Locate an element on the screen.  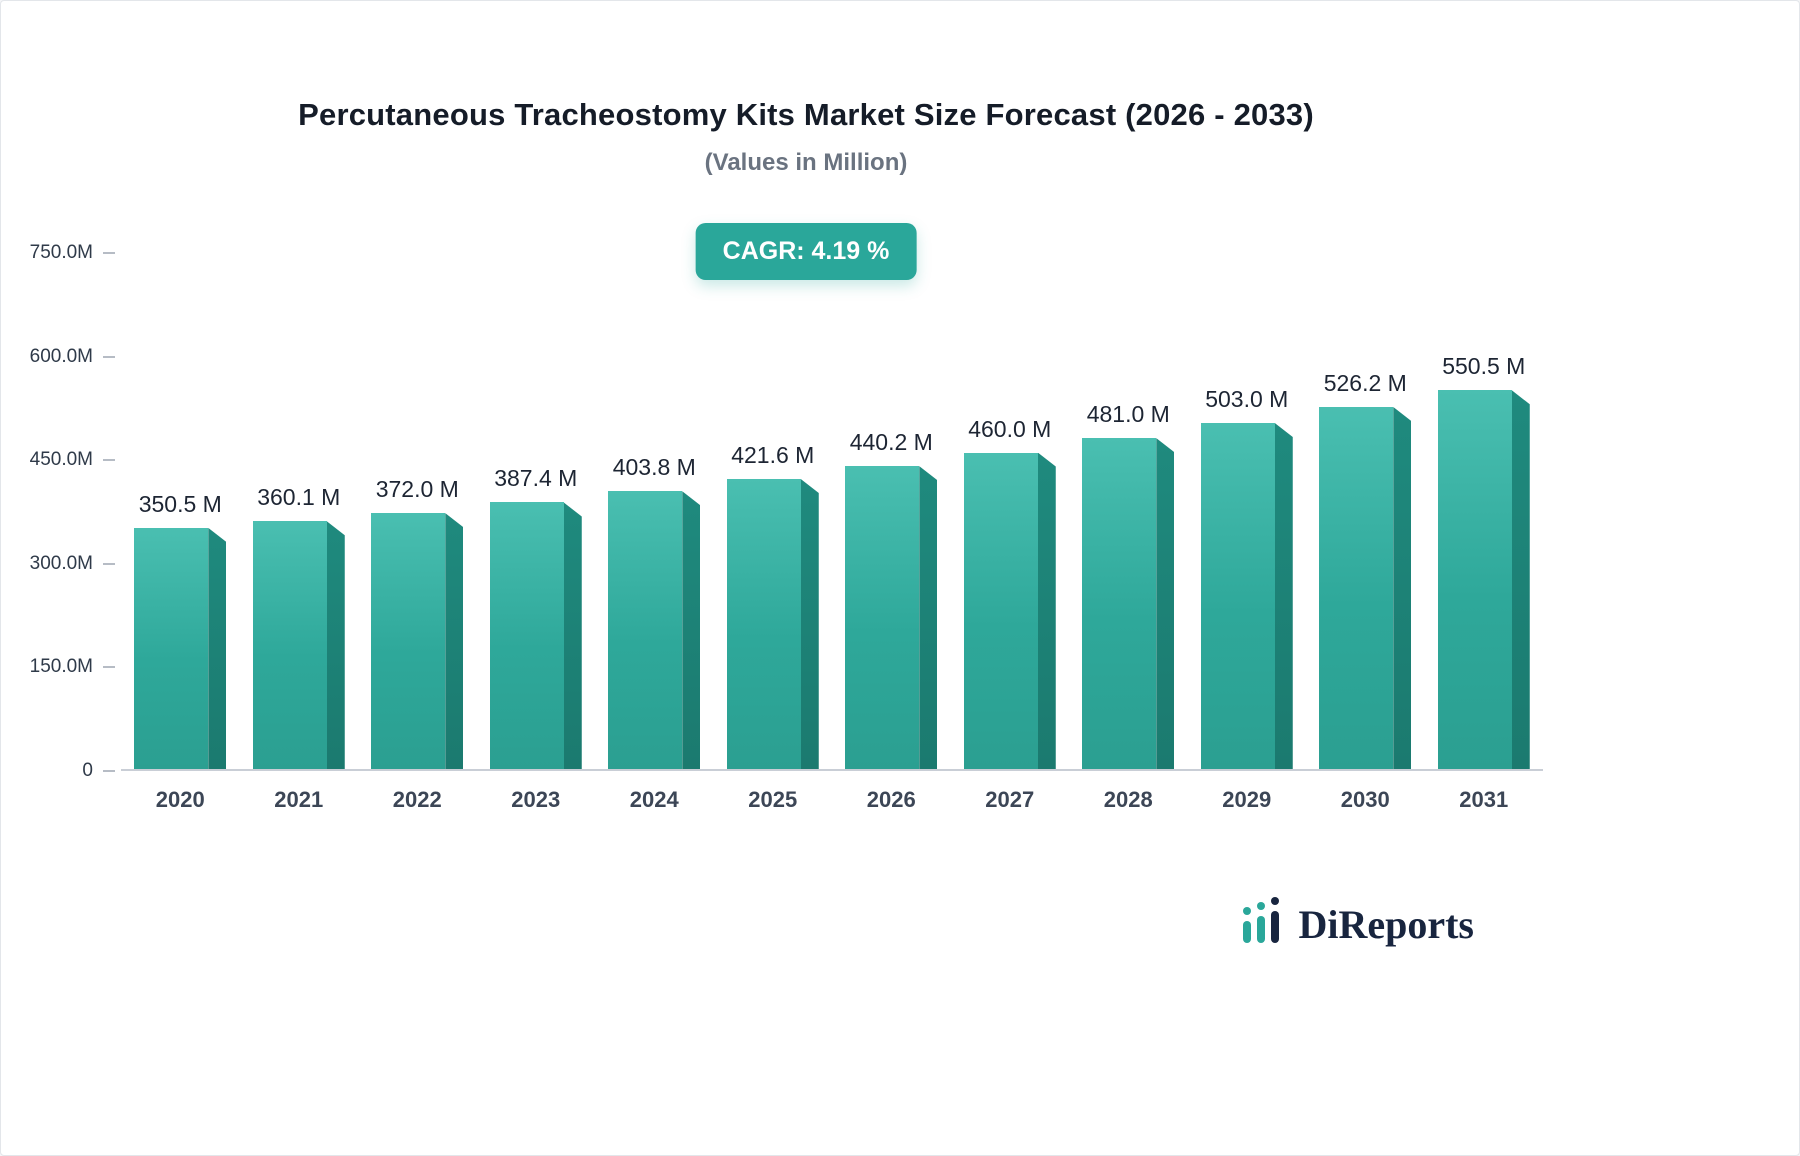
bar-slot: 403.8 M is located at coordinates (654, 511).